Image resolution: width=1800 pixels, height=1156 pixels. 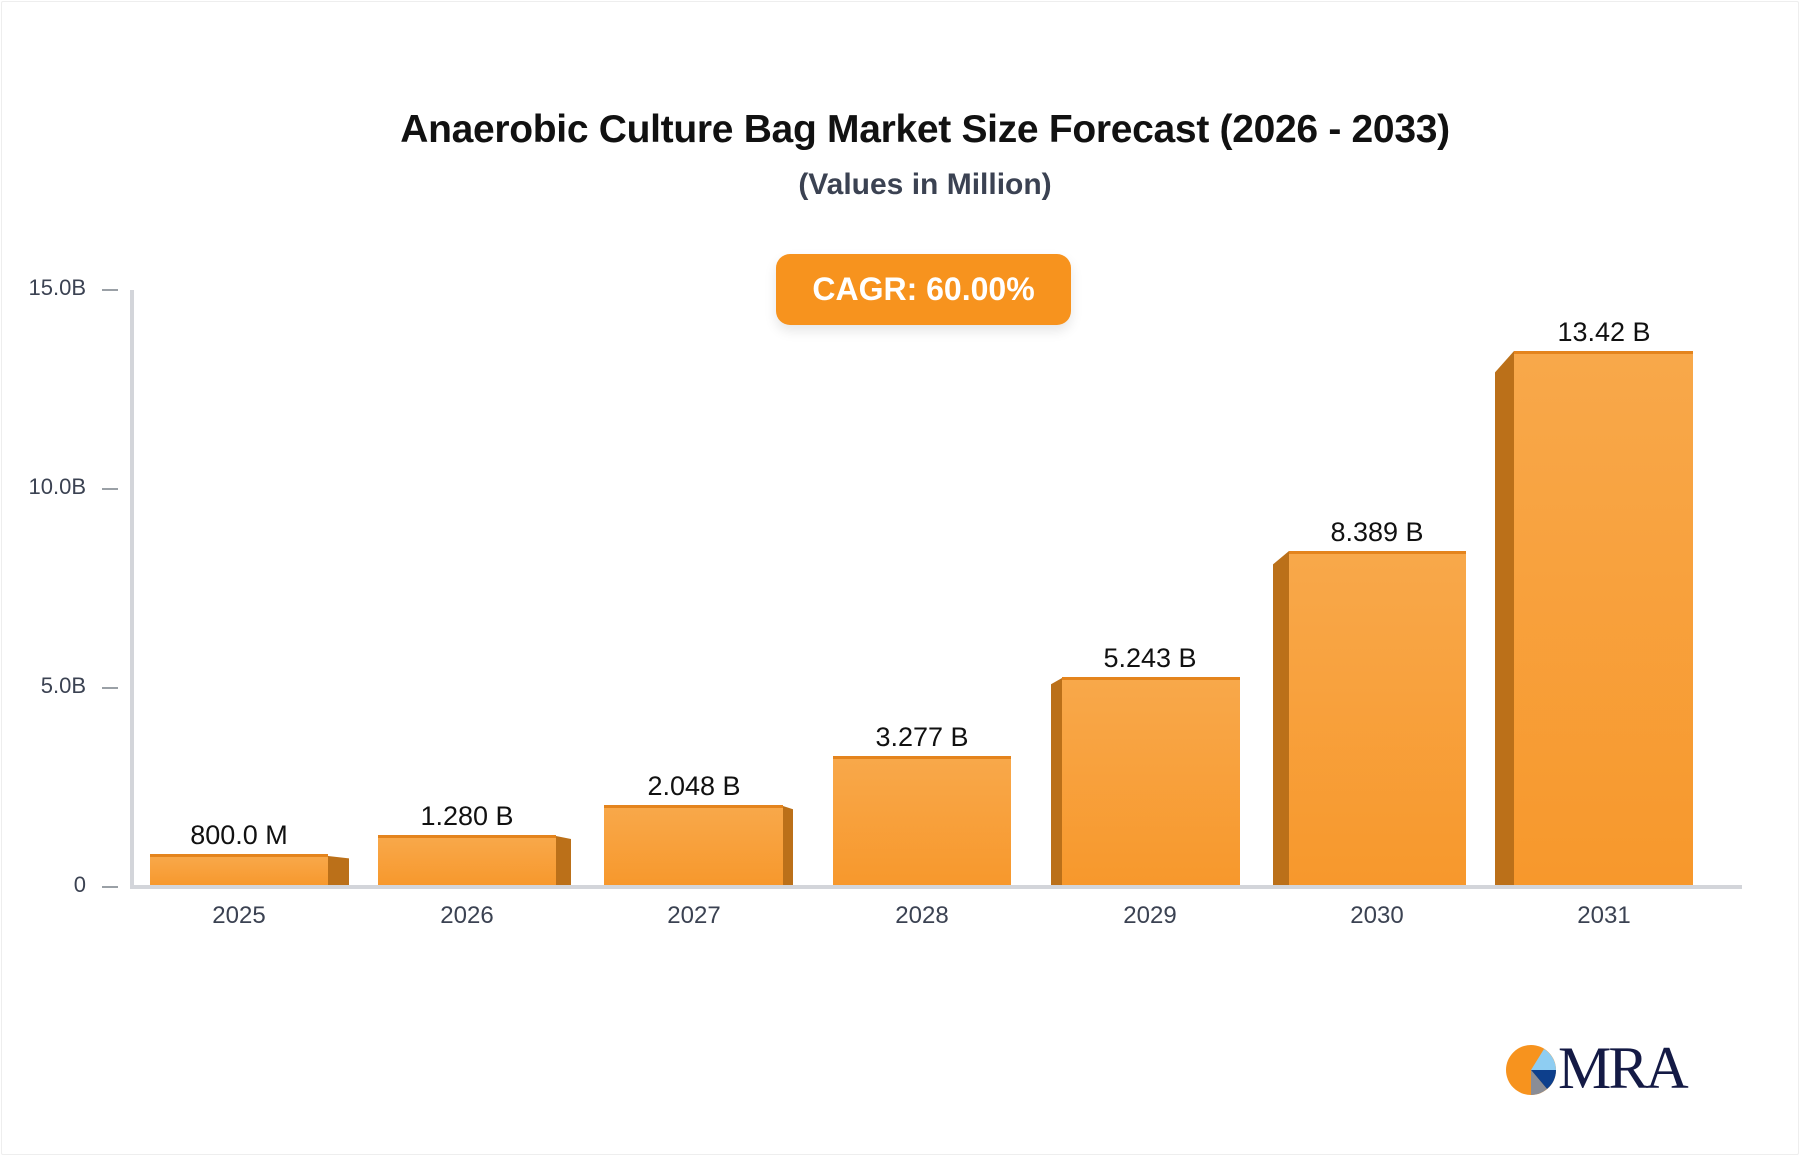 I want to click on bar-value-label: 1.280 B, so click(x=467, y=816).